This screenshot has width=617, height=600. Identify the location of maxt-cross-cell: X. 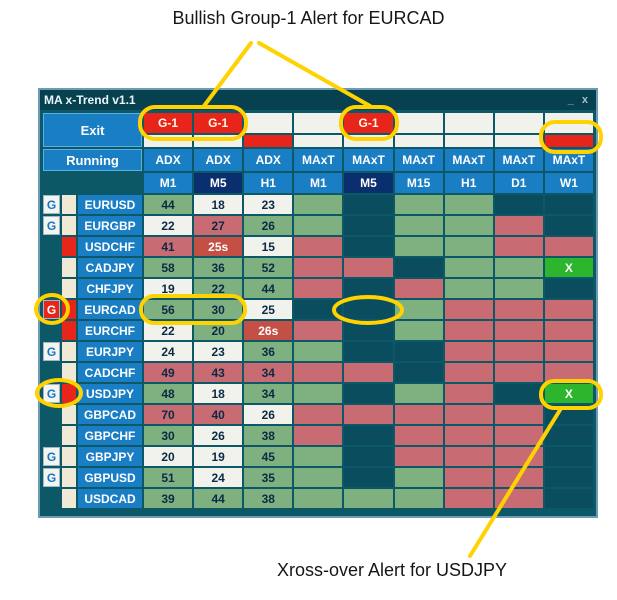
(568, 393).